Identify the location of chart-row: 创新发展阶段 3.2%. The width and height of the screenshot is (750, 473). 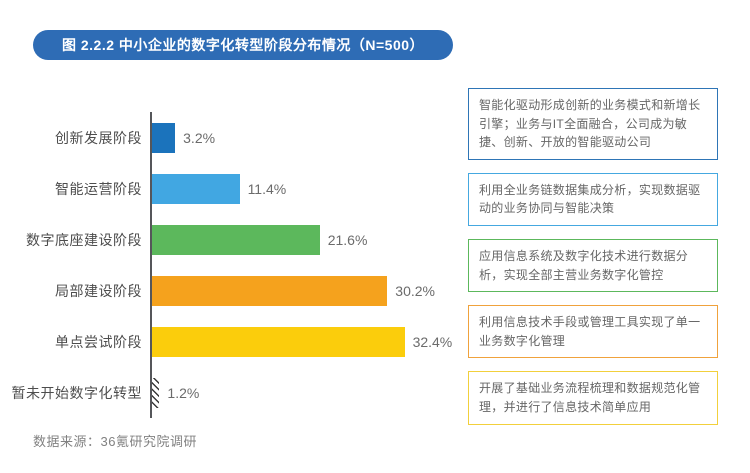
(230, 137).